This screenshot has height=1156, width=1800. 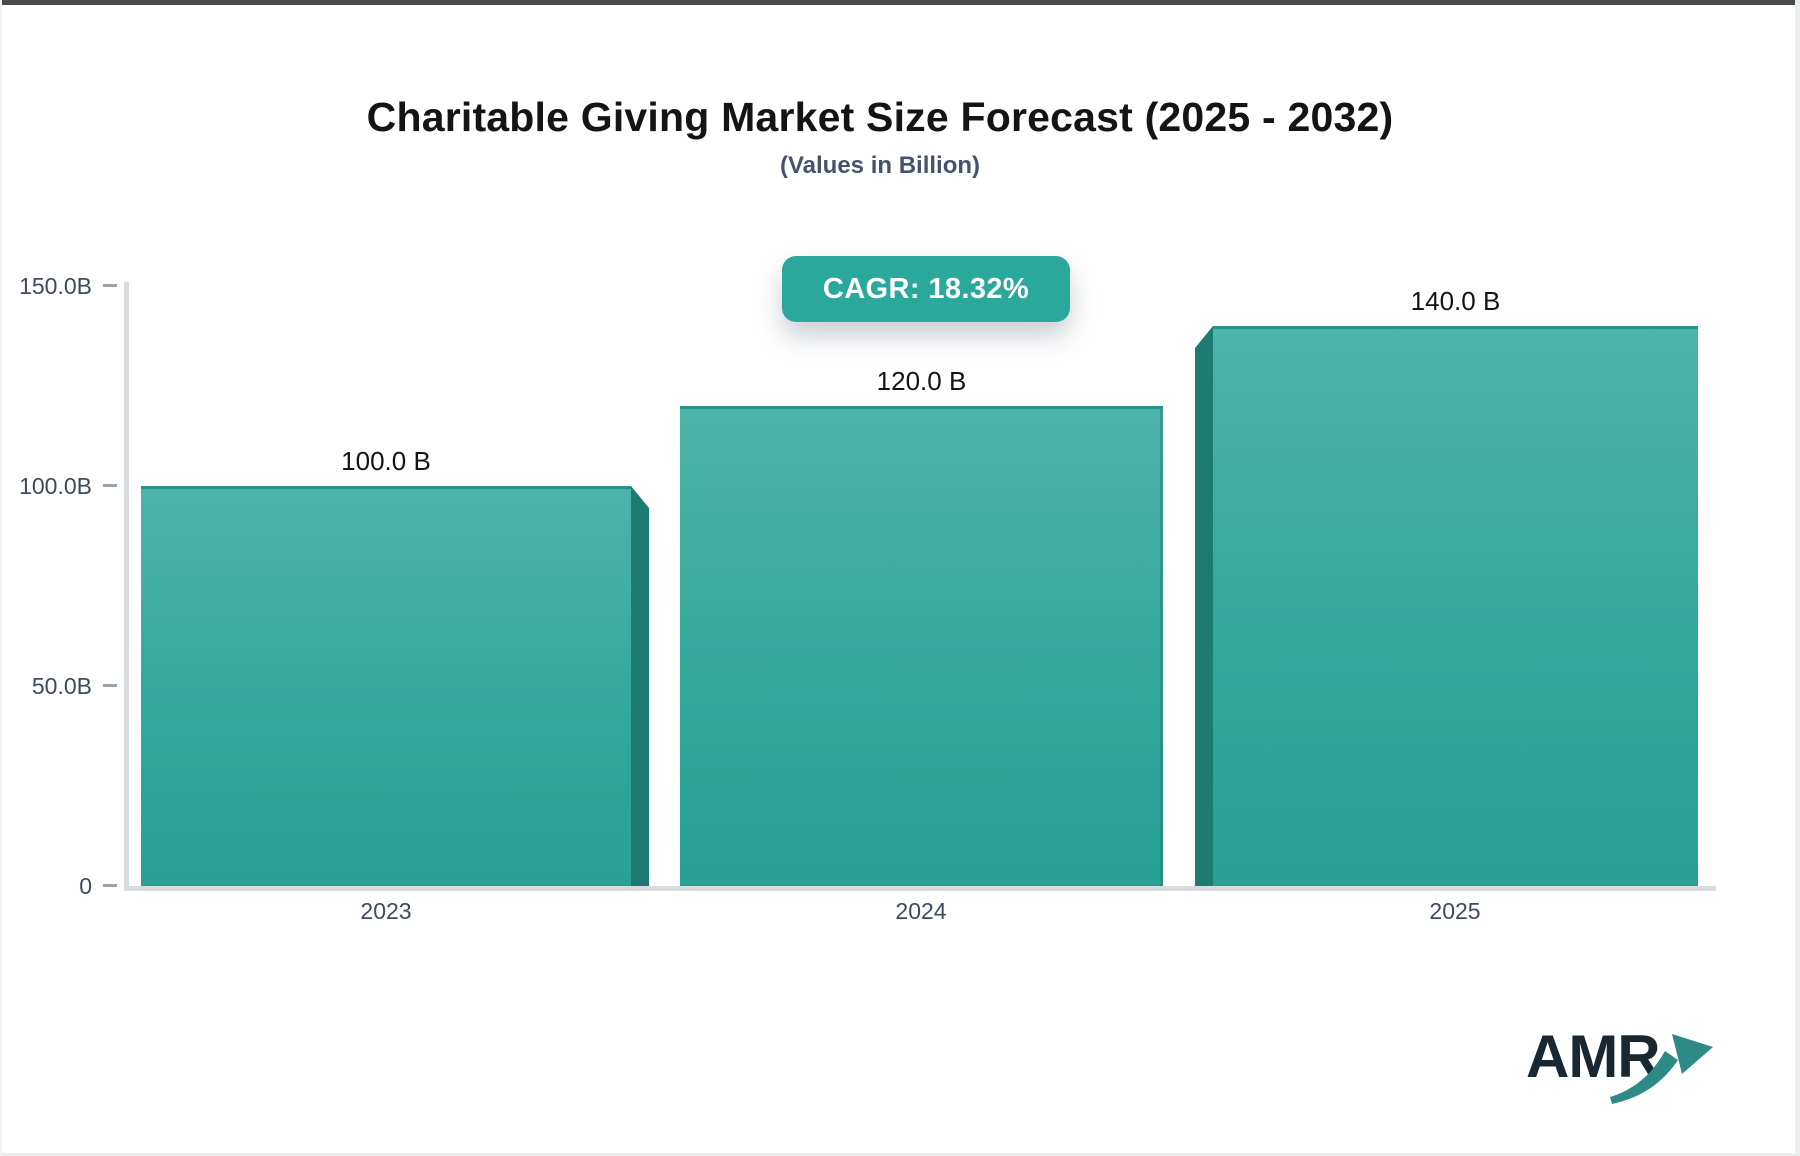 I want to click on amr-logo: AMR, so click(x=1631, y=1070).